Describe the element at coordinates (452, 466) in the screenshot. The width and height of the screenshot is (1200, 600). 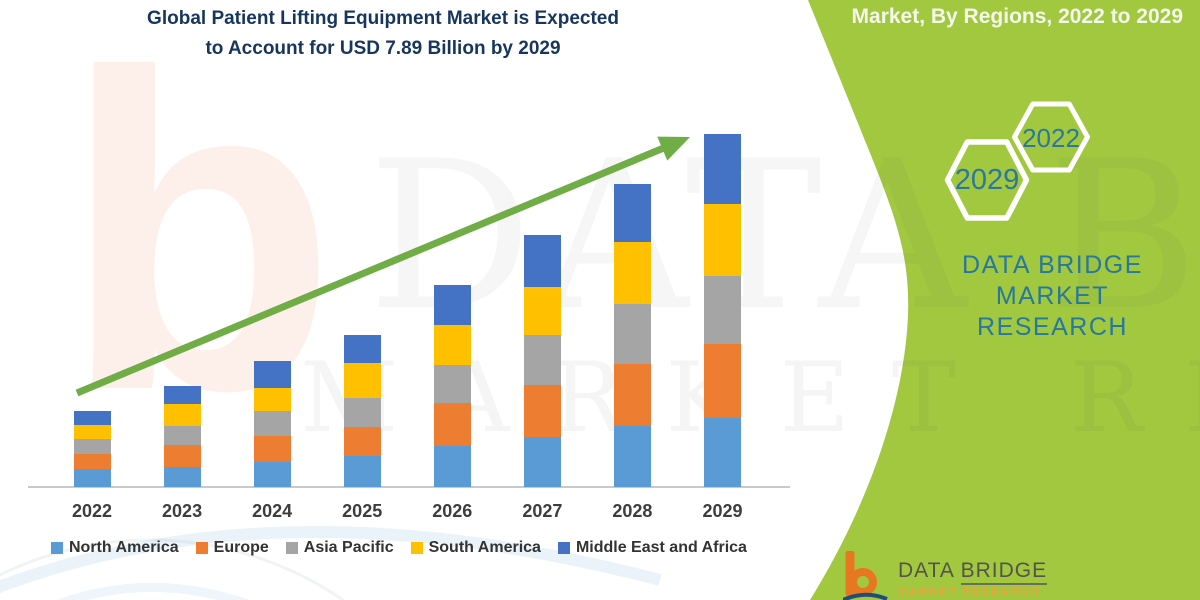
I see `bar-segment-north-america-2026` at that location.